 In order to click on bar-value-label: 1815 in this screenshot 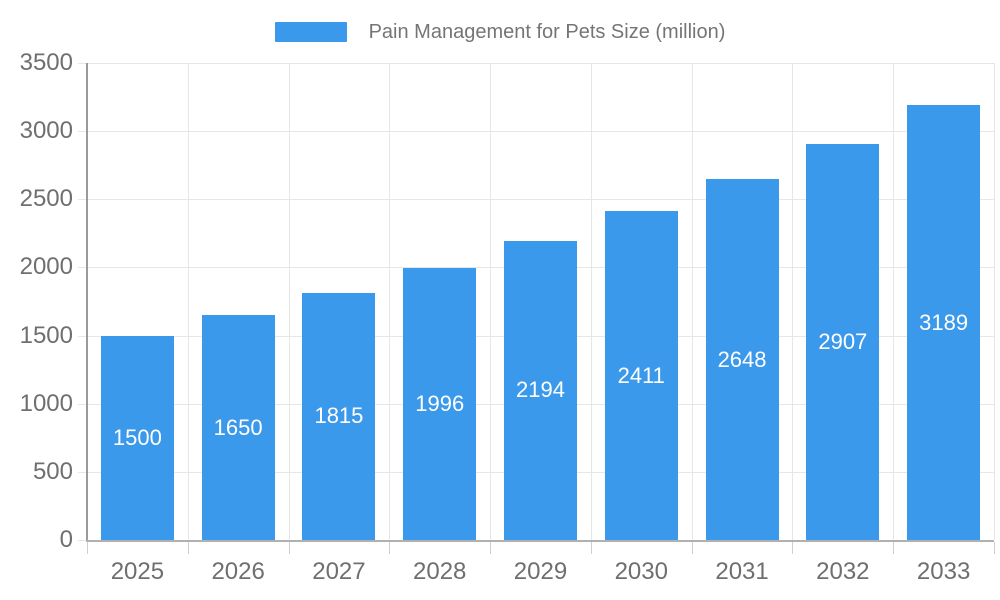, I will do `click(339, 416)`.